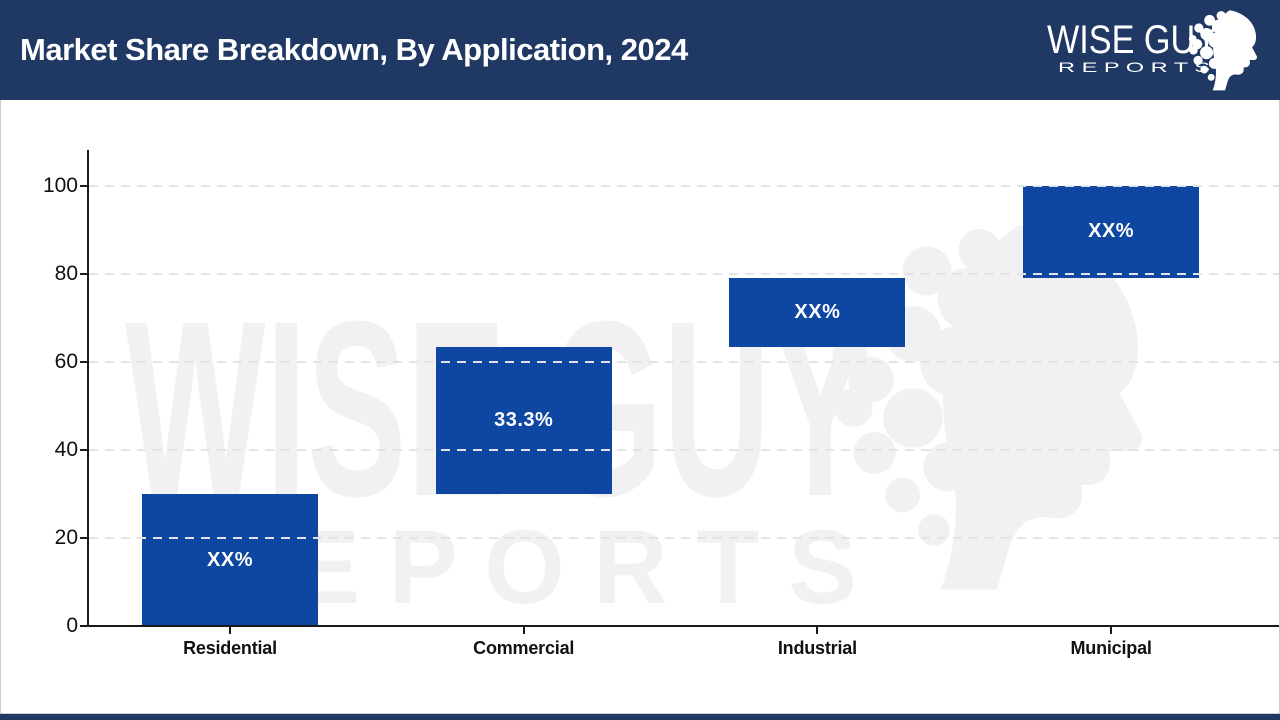 The height and width of the screenshot is (720, 1280). What do you see at coordinates (66, 361) in the screenshot?
I see `y-tick-label-60: 60` at bounding box center [66, 361].